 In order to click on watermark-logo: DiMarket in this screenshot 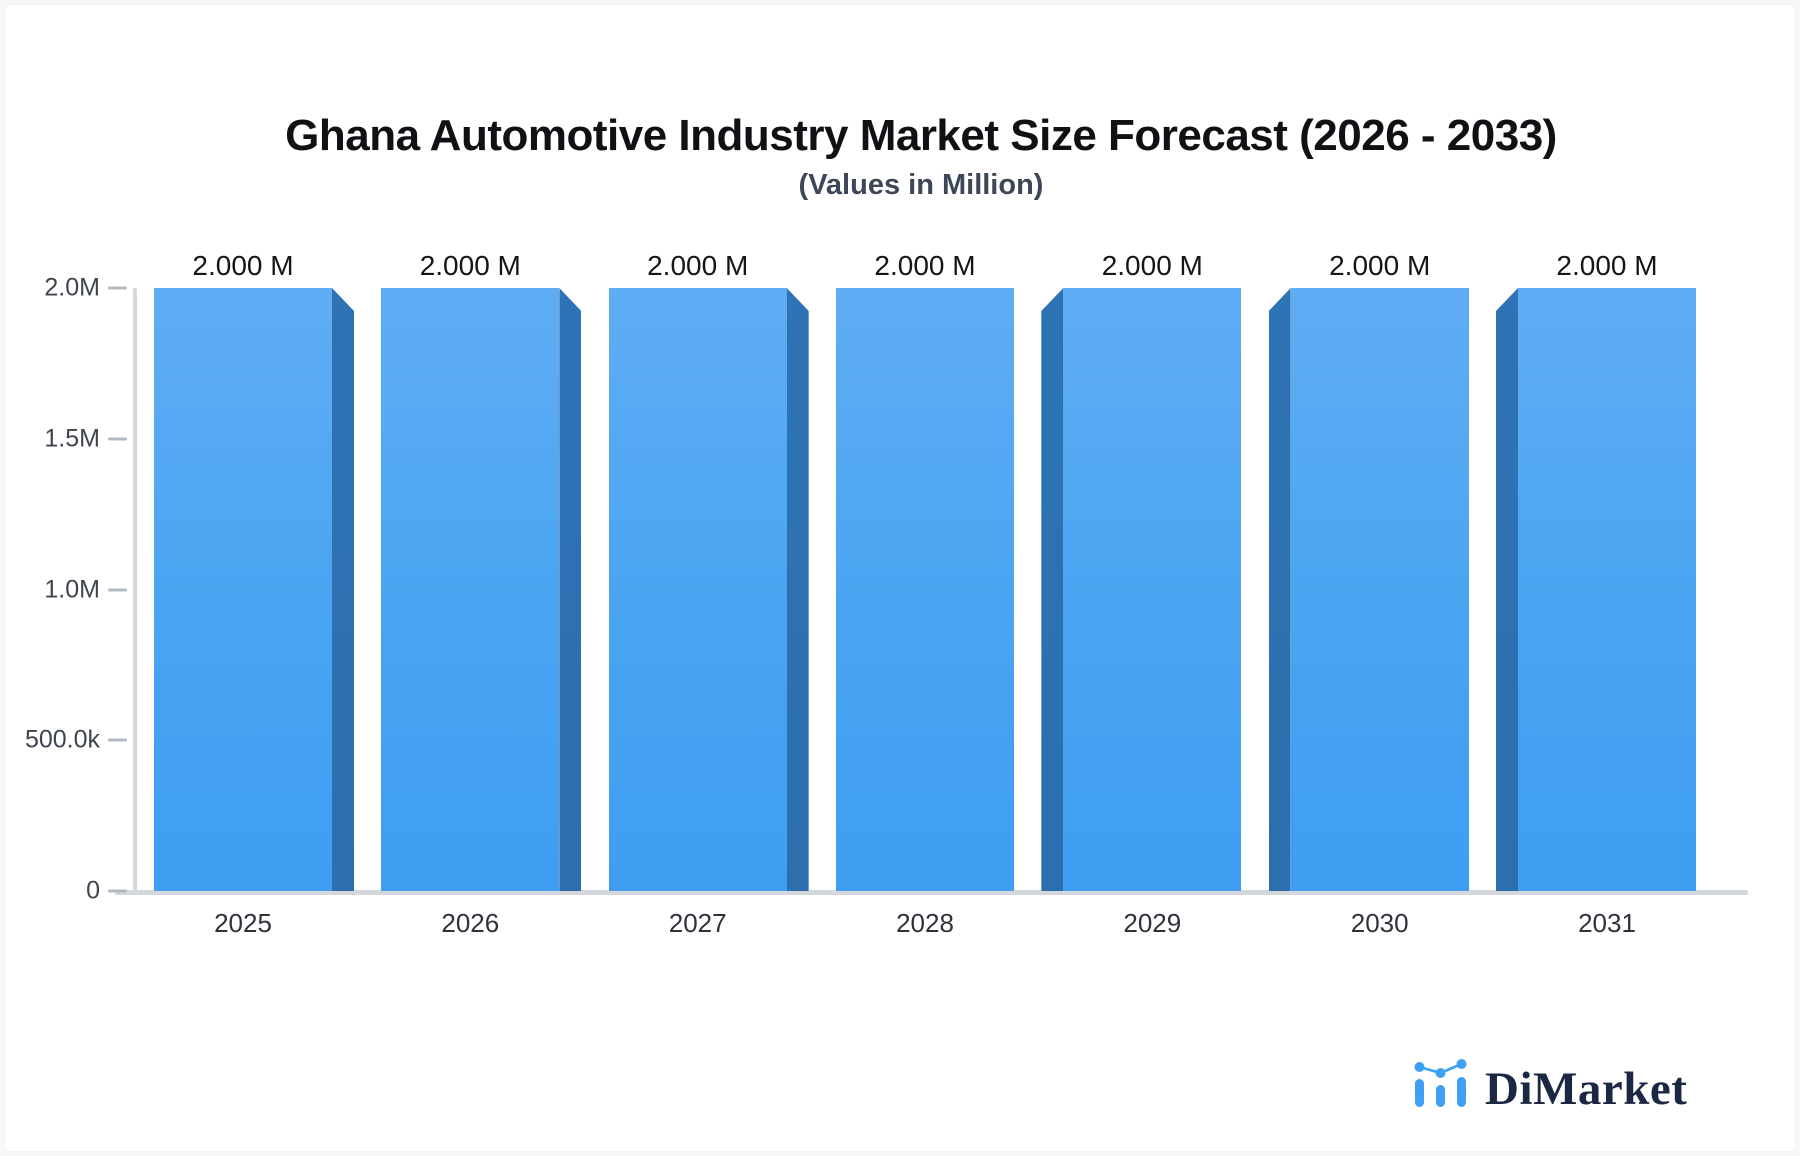, I will do `click(1574, 1079)`.